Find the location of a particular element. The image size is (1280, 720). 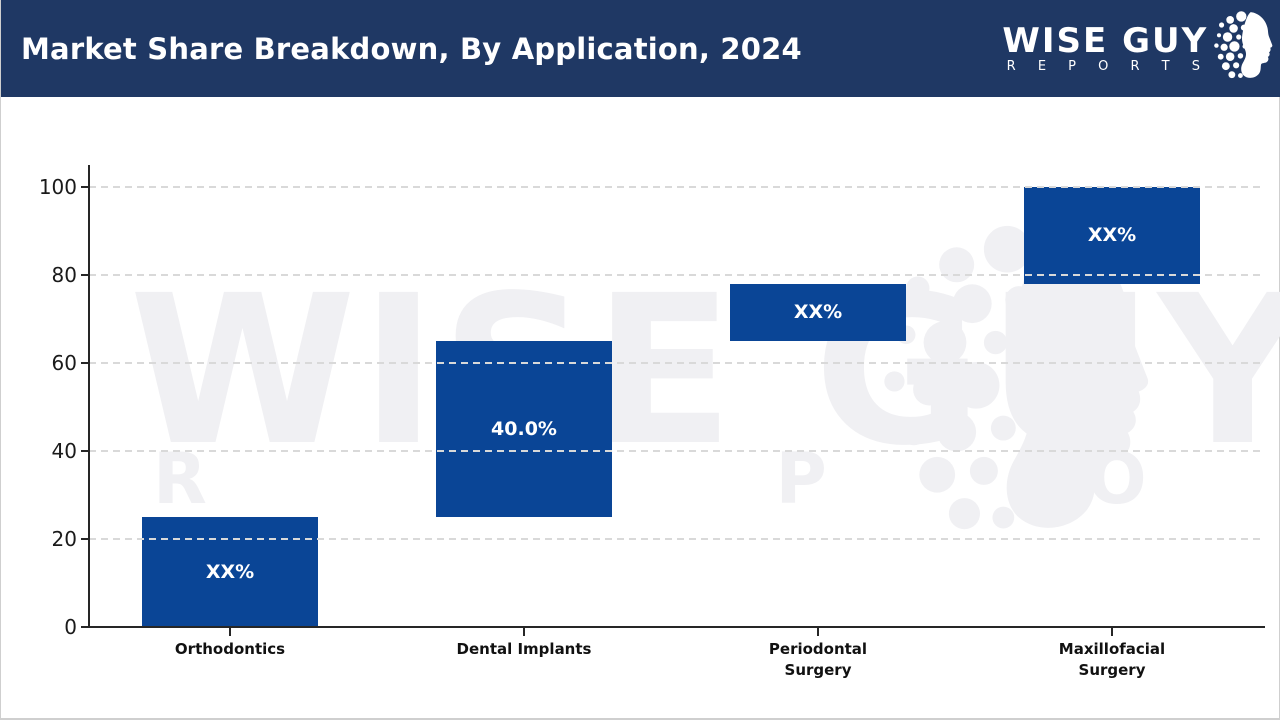

bar-orthodontics: XX% is located at coordinates (230, 572).